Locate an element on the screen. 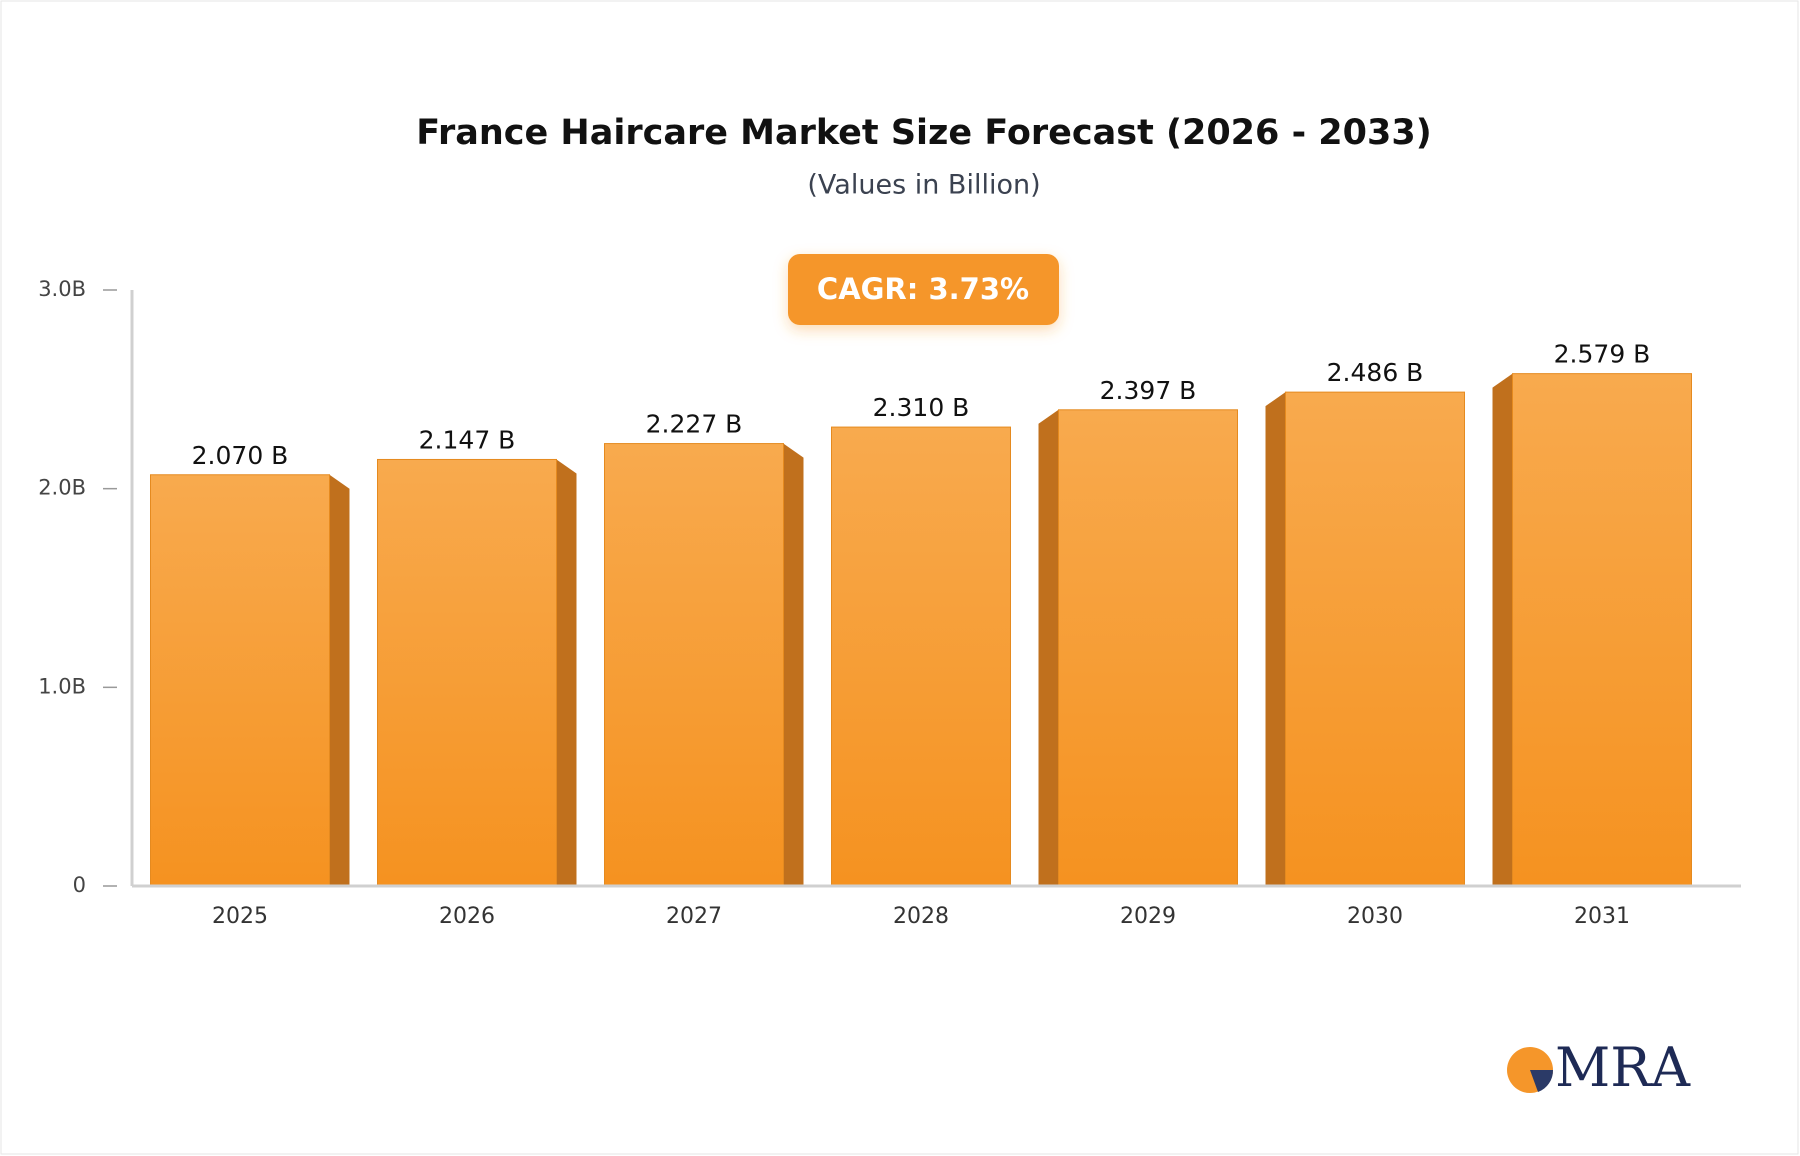 This screenshot has height=1156, width=1800. logo-icon-slice is located at coordinates (1542, 1081).